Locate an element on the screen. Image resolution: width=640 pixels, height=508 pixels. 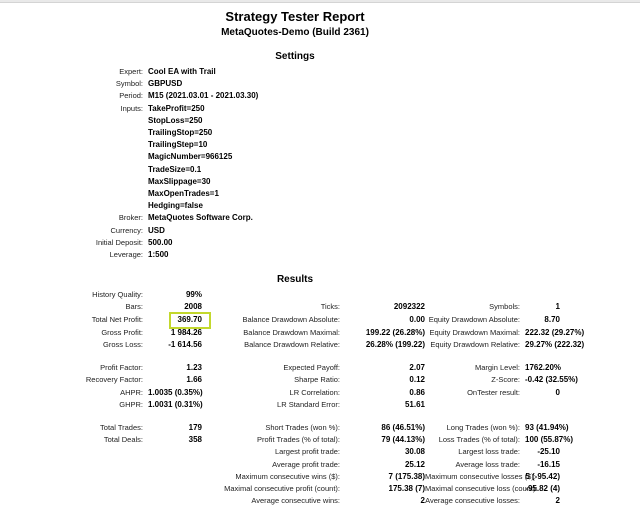
result-label: Equity Drawdown Absolute: is located at coordinates (474, 319).